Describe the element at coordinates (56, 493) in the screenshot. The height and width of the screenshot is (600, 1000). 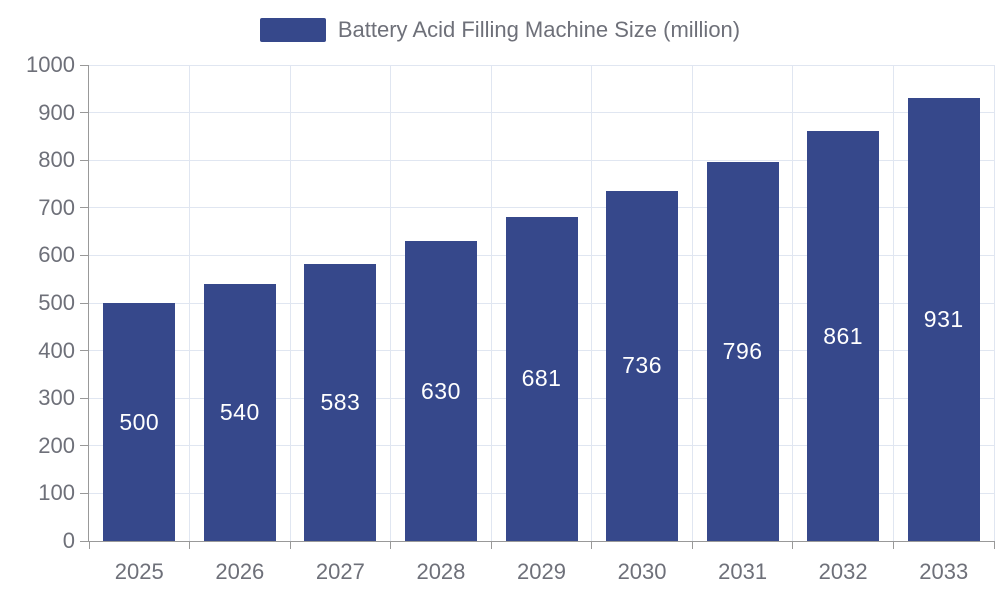
I see `y-axis-label: 100` at that location.